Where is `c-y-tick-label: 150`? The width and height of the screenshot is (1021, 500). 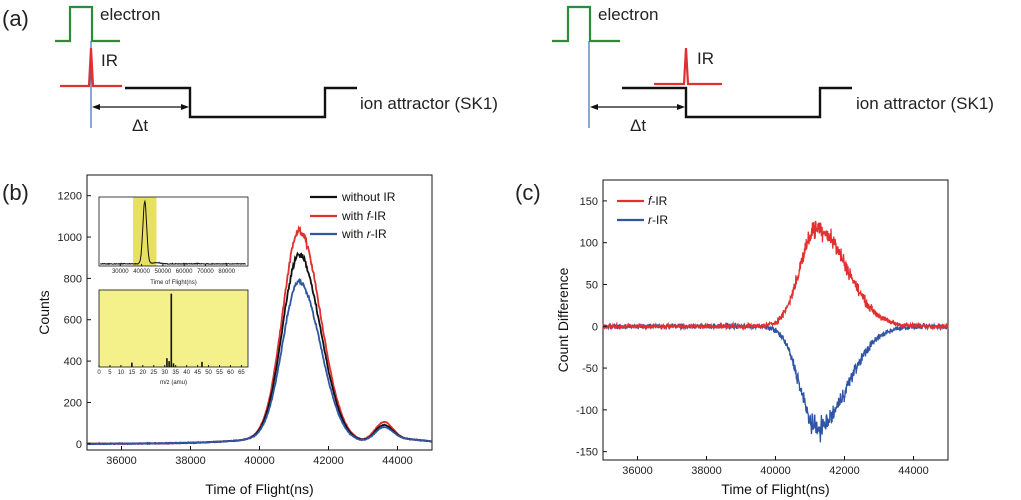 c-y-tick-label: 150 is located at coordinates (589, 202).